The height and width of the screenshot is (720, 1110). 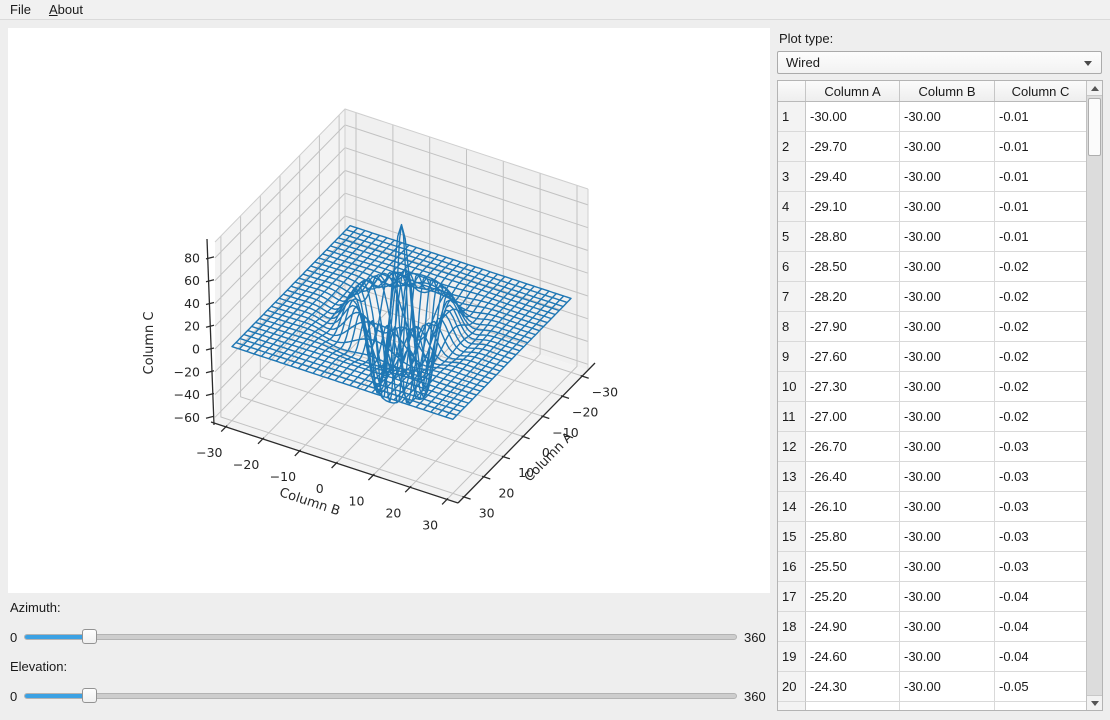 I want to click on table-row: 17 -25.20 -30.00 -0.04, so click(x=932, y=597).